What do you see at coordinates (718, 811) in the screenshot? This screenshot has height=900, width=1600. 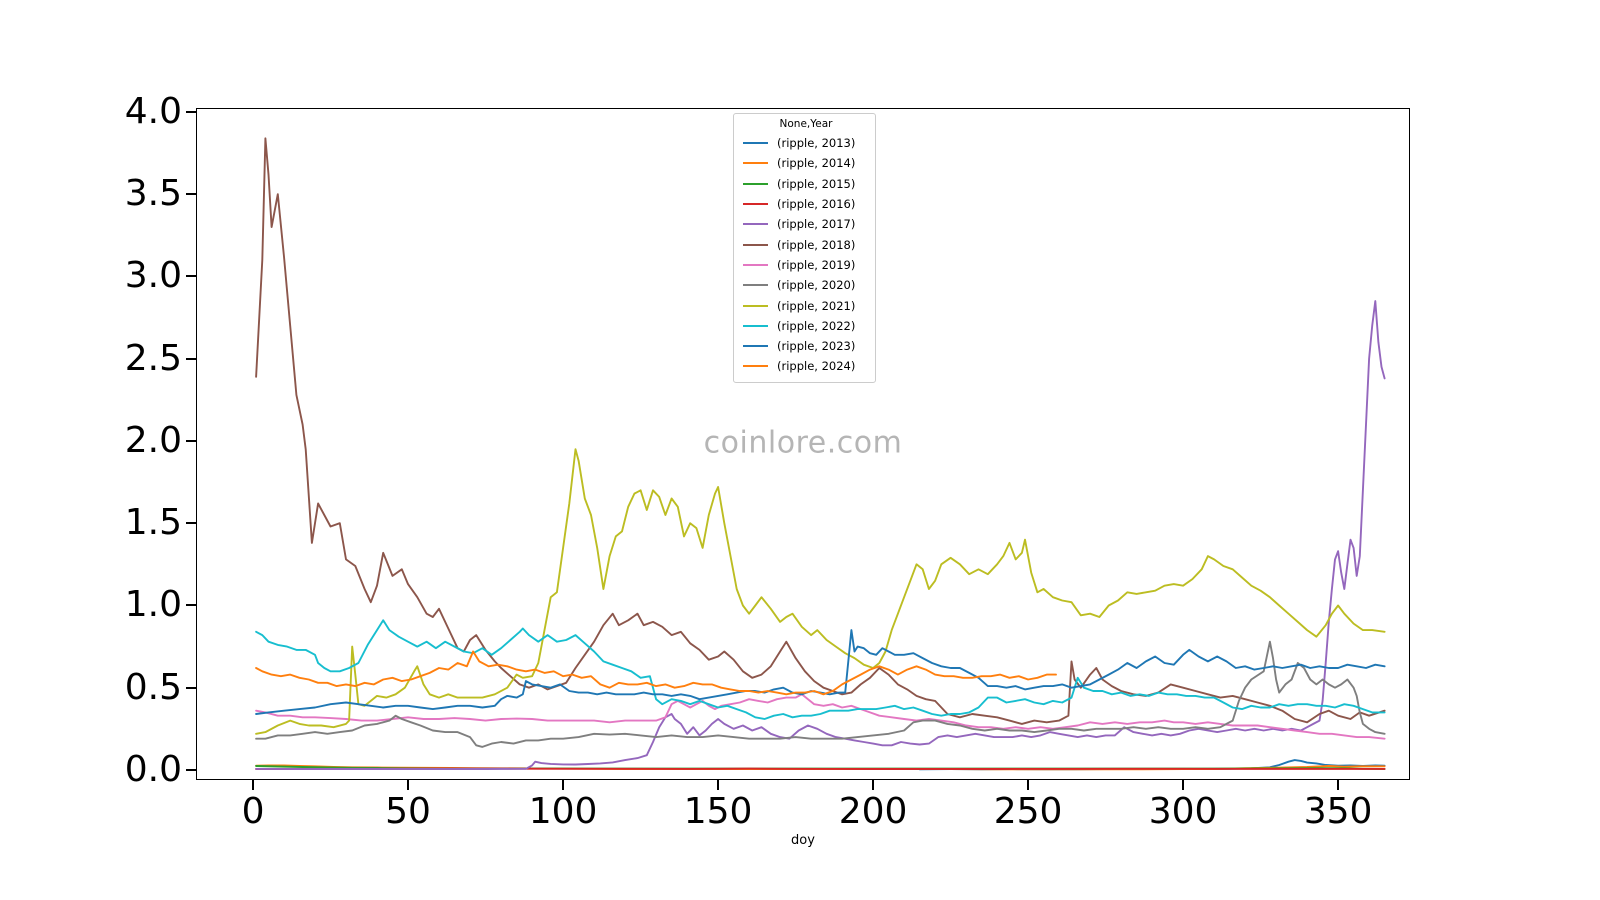 I see `x-tick-label: 150` at bounding box center [718, 811].